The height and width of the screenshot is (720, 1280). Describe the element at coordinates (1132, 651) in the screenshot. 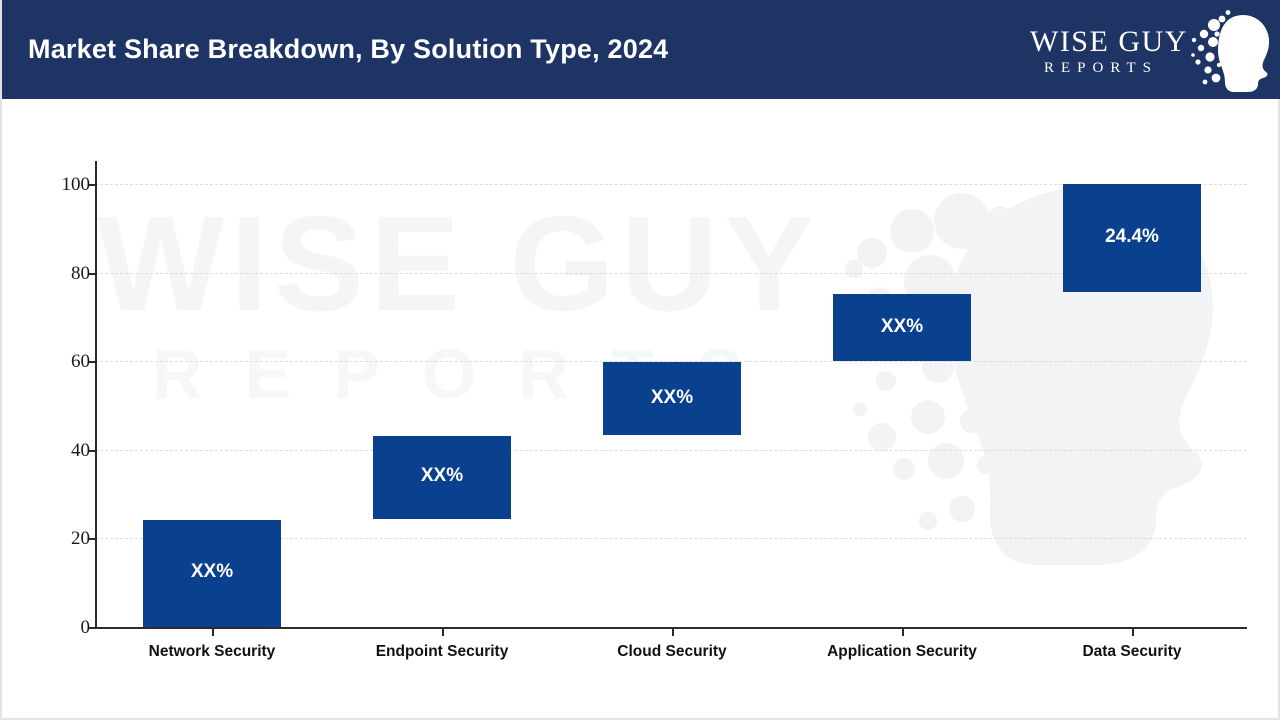

I see `x-tick-label-data-security: Data Security` at that location.